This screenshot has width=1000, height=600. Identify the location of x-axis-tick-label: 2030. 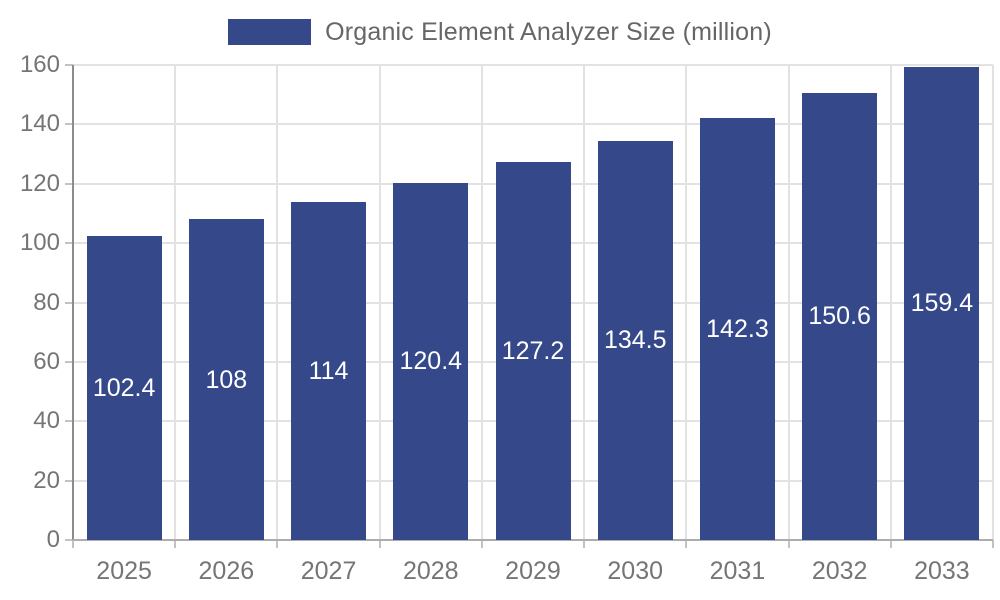
(635, 571).